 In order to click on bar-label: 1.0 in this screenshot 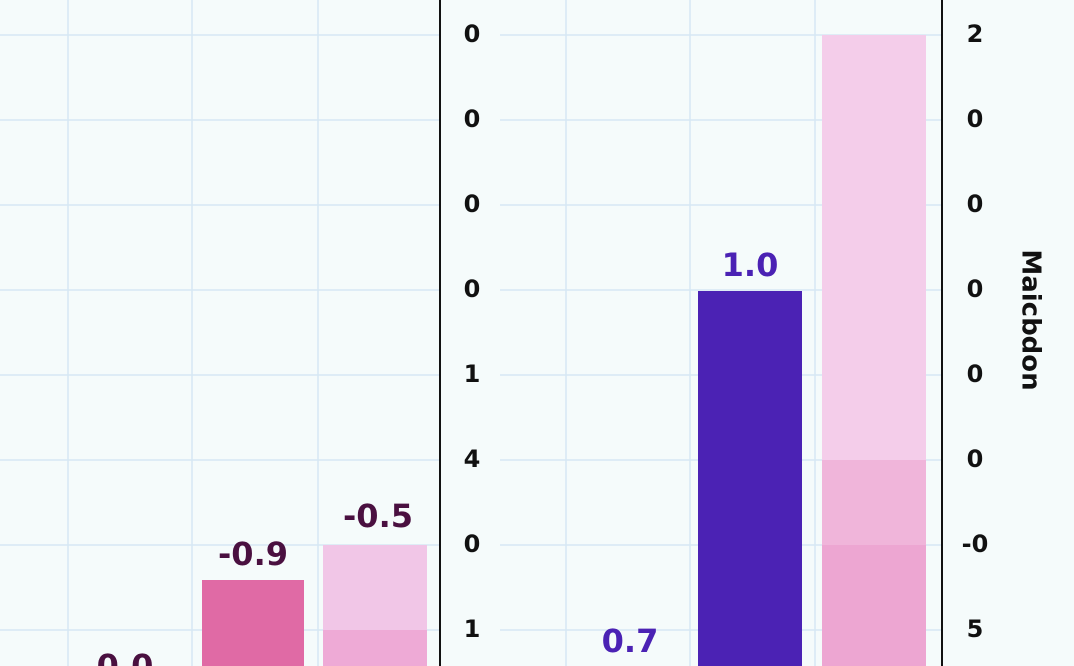, I will do `click(750, 265)`.